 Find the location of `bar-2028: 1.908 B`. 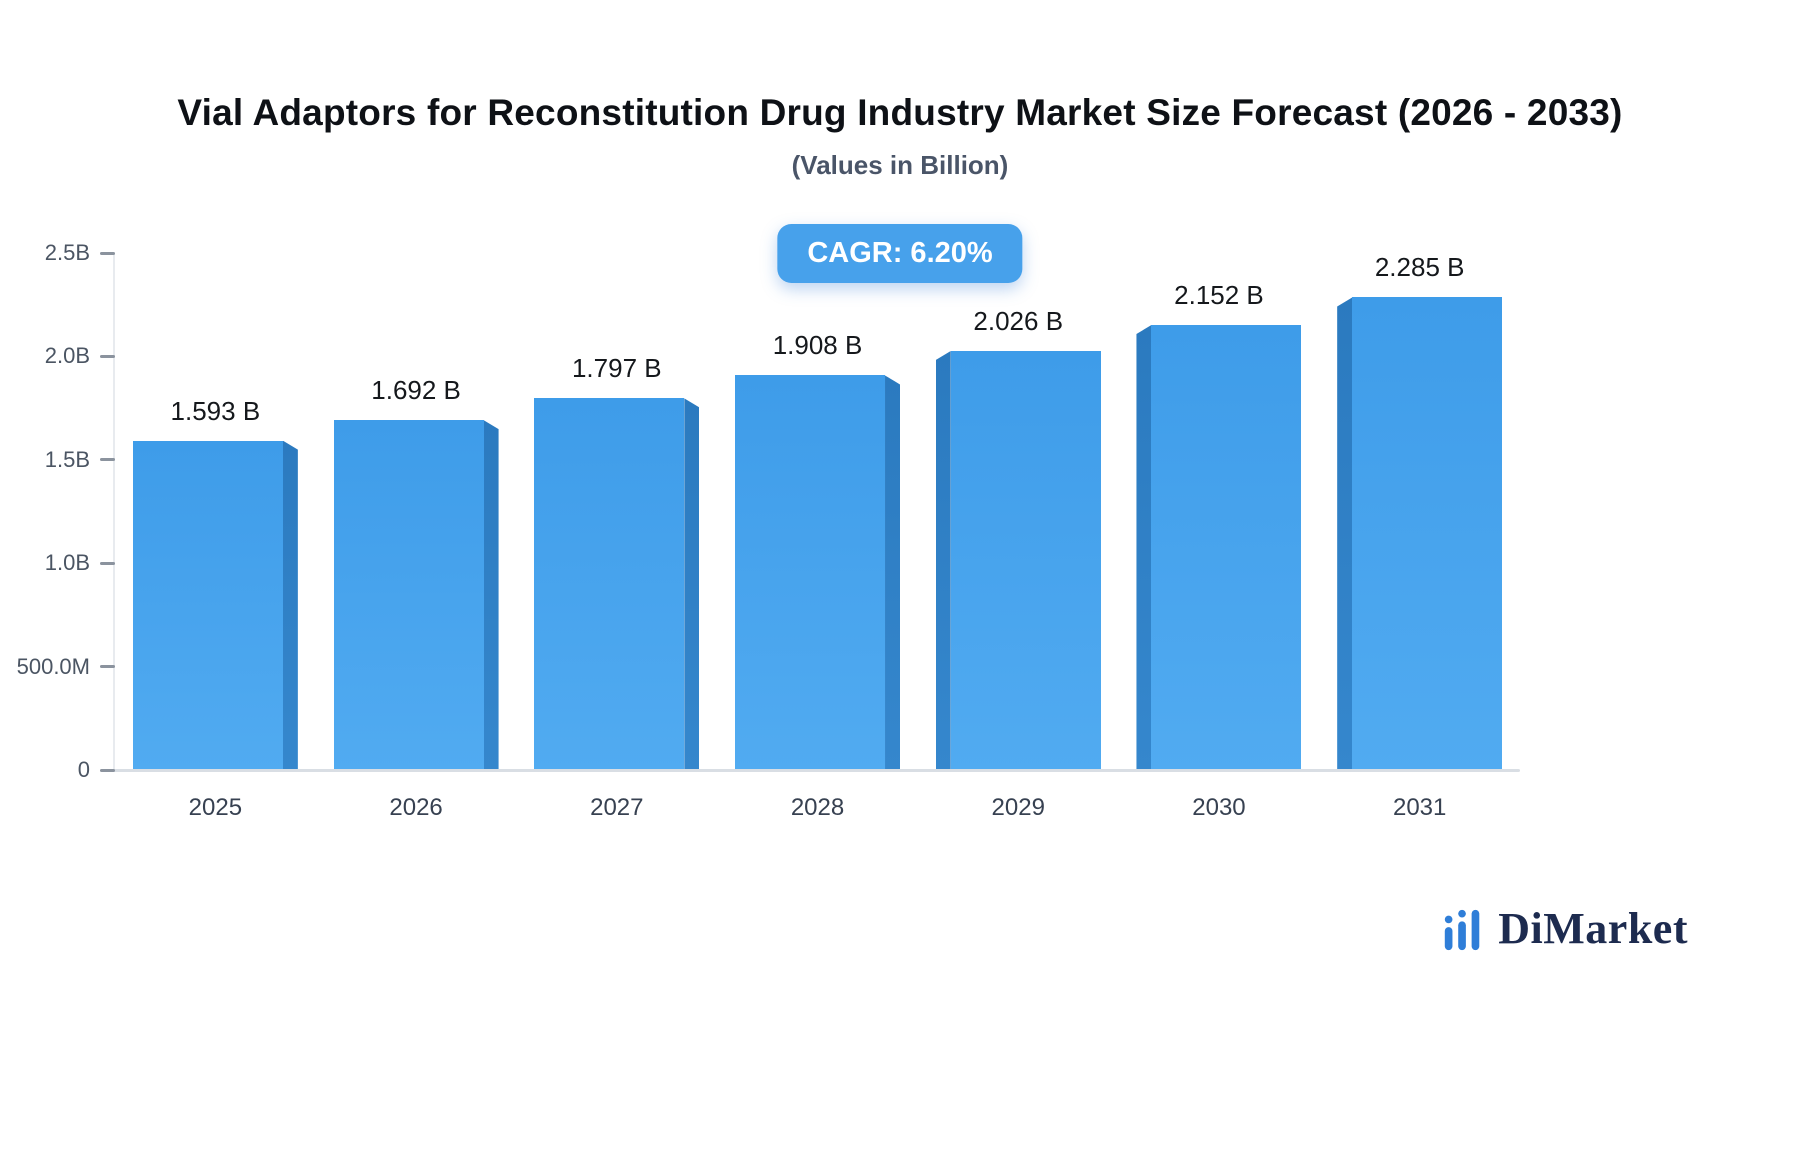

bar-2028: 1.908 B is located at coordinates (818, 550).